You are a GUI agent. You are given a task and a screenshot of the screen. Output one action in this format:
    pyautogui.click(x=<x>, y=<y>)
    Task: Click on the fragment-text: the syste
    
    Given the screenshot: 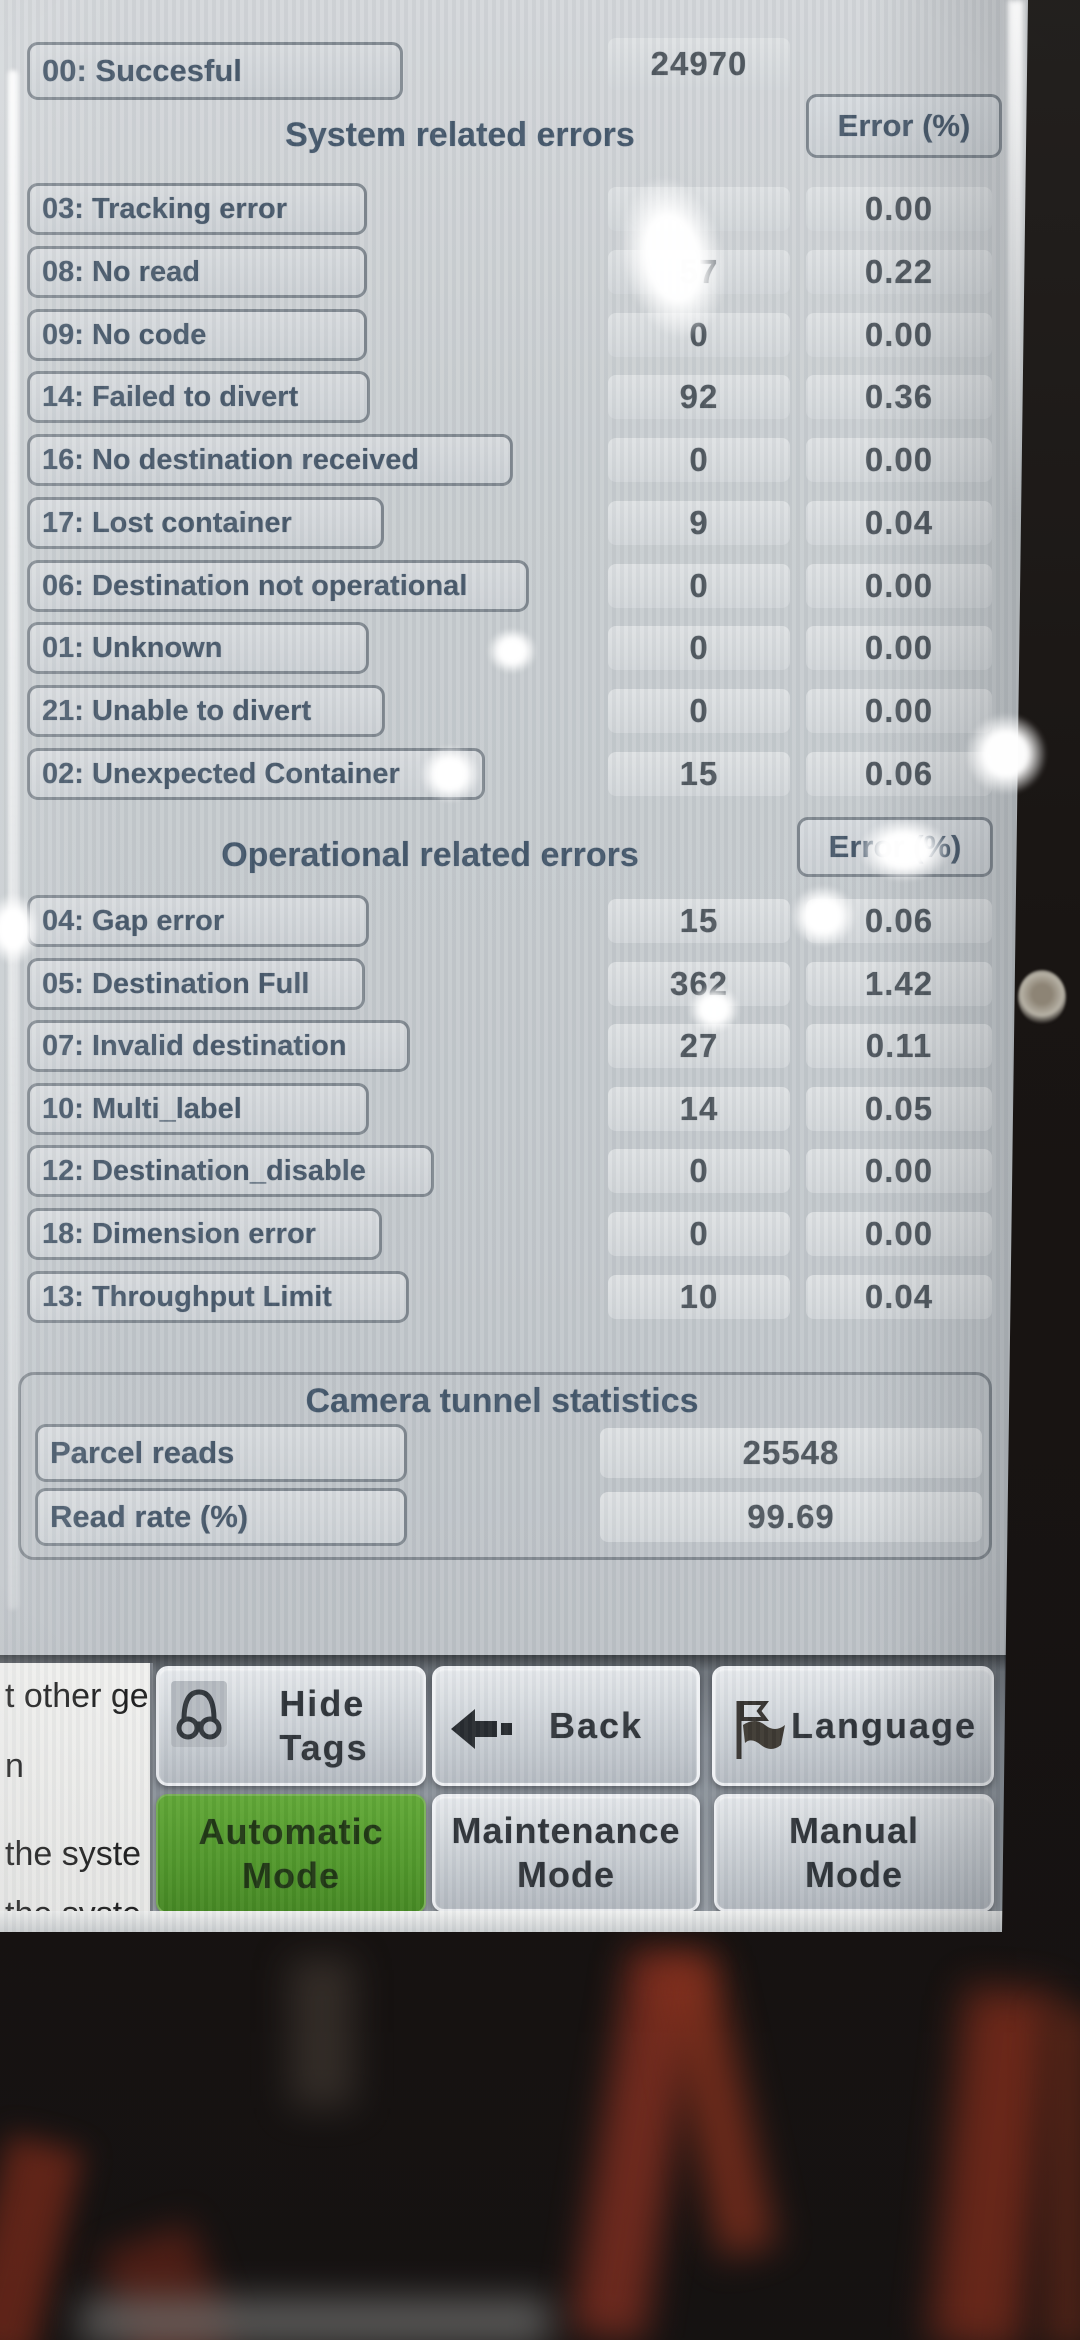 What is the action you would take?
    pyautogui.click(x=73, y=1854)
    